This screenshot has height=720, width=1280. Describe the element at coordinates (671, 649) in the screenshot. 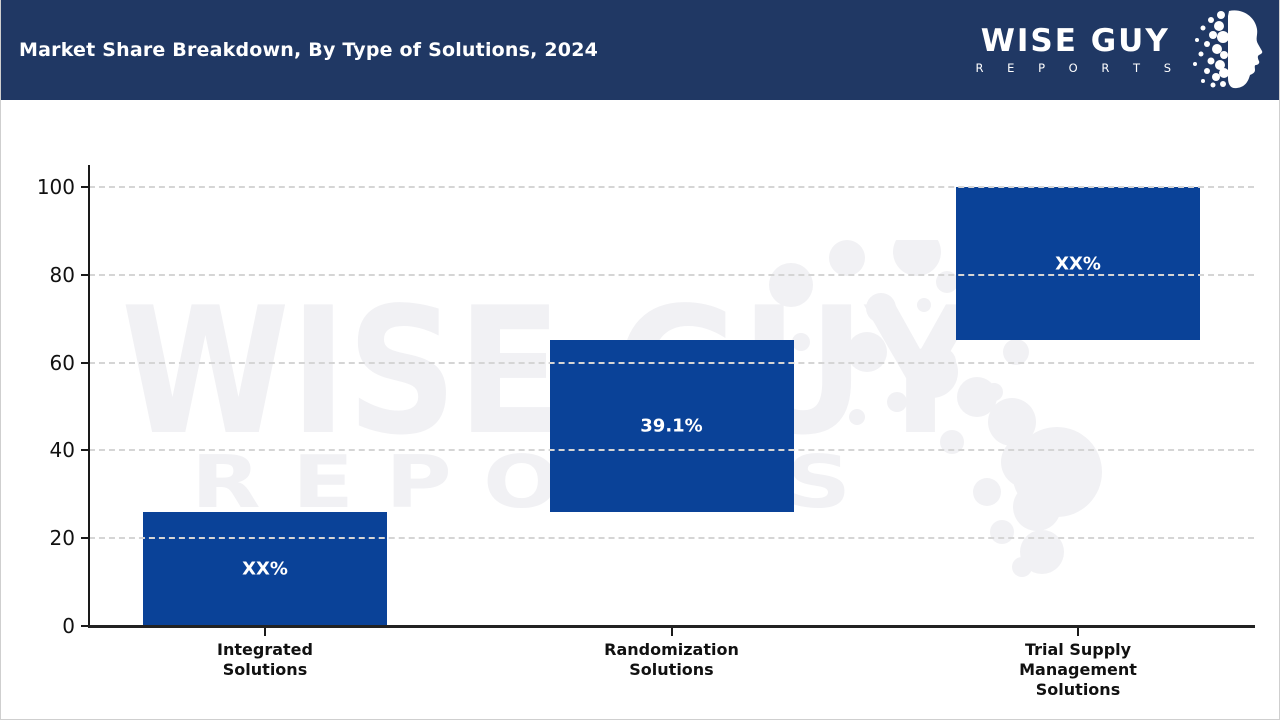

I see `category-label-line: Randomization` at that location.